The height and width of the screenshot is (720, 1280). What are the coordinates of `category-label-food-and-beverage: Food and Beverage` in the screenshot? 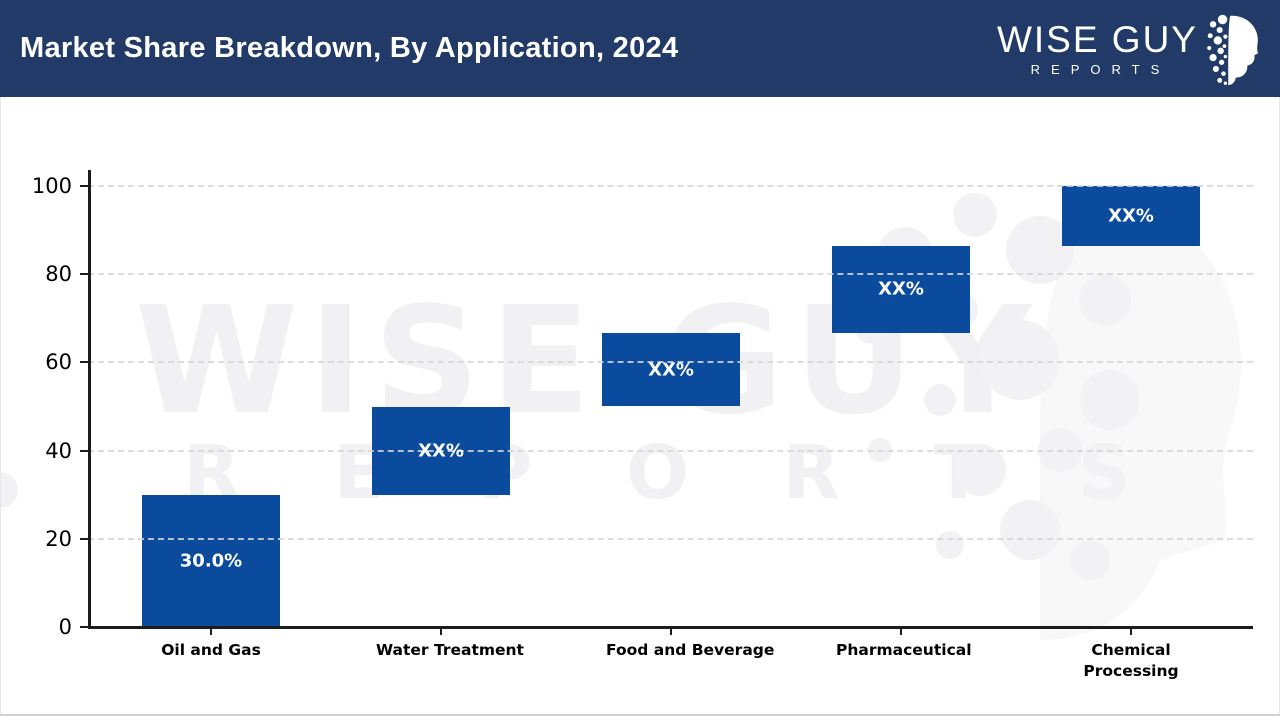 It's located at (690, 650).